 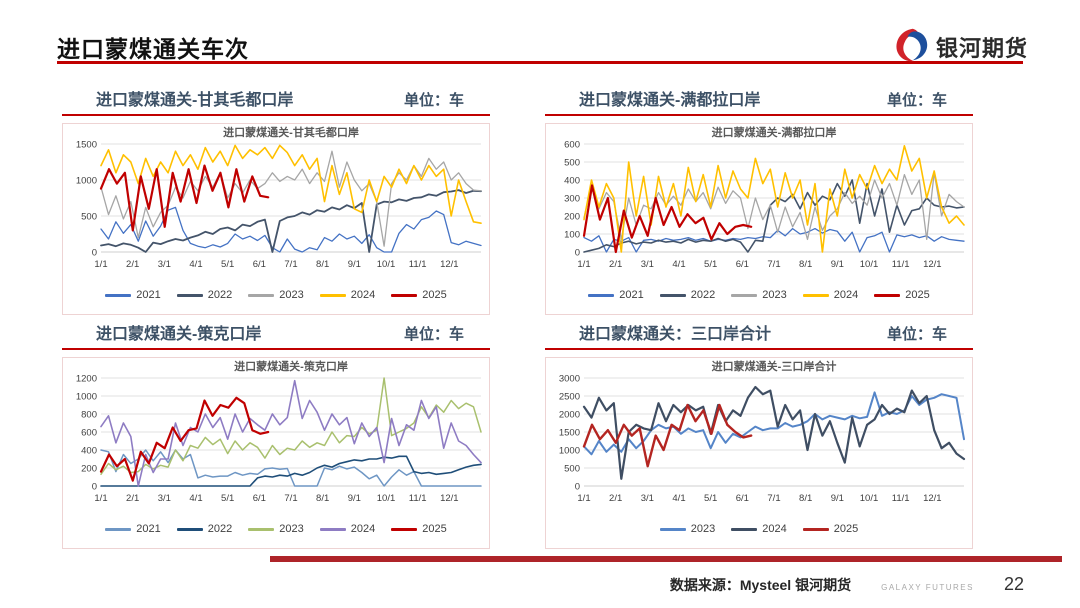 What do you see at coordinates (569, 379) in the screenshot?
I see `svg-text: 3000` at bounding box center [569, 379].